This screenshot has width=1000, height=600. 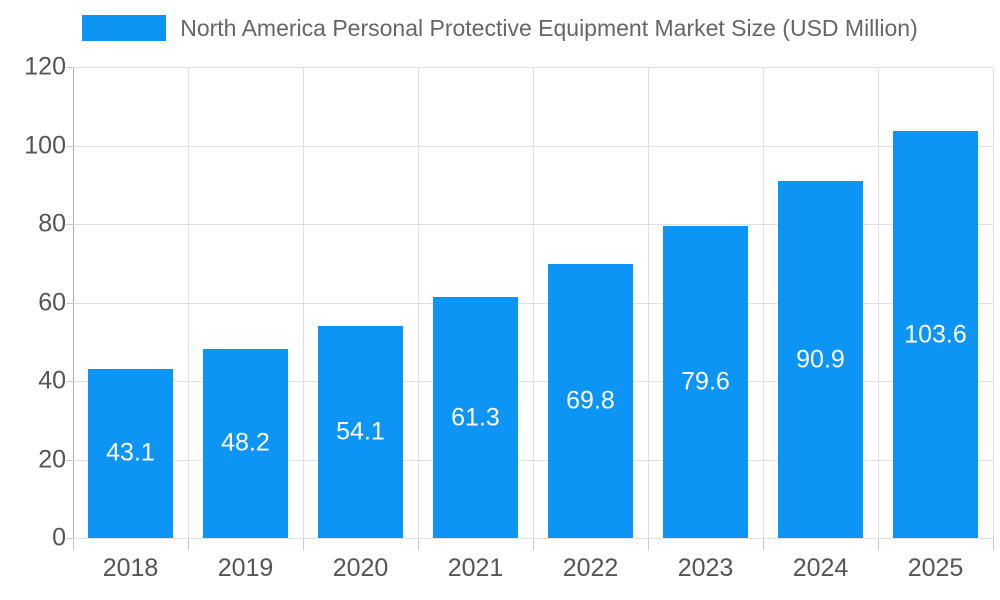 I want to click on x-axis-tick-label: 2020, so click(x=360, y=568).